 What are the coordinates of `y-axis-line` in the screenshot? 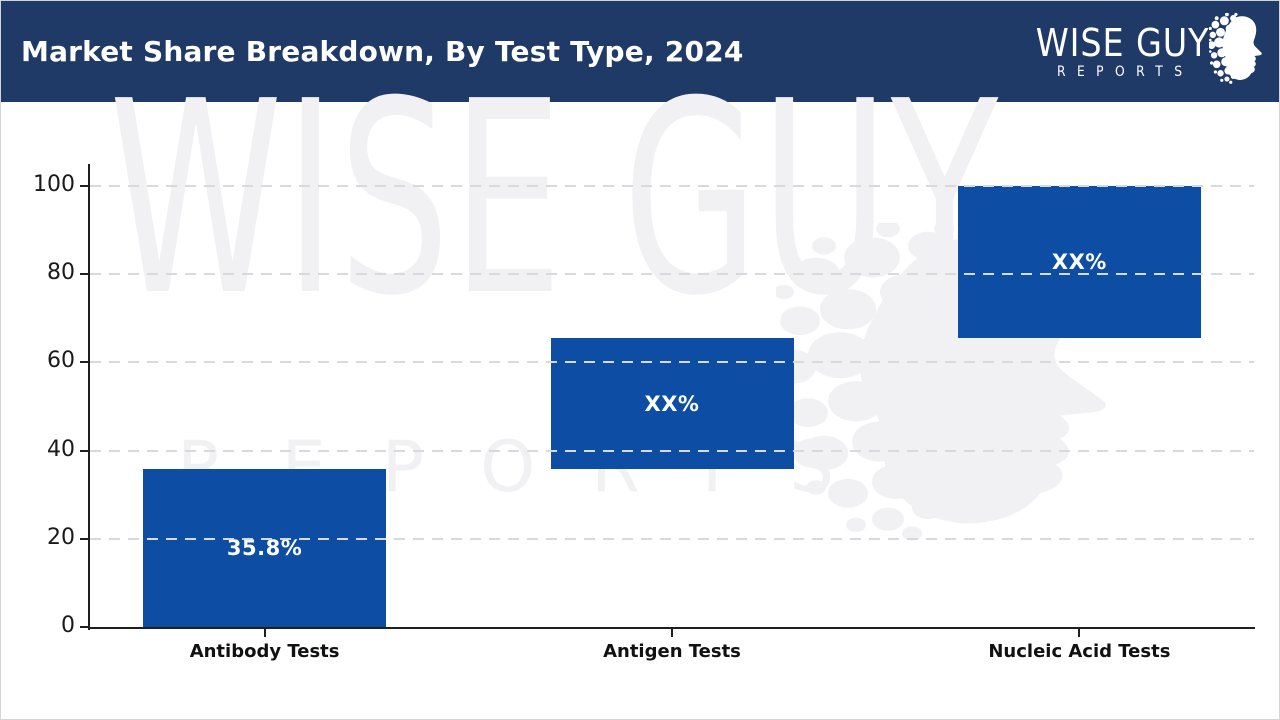 It's located at (89, 397).